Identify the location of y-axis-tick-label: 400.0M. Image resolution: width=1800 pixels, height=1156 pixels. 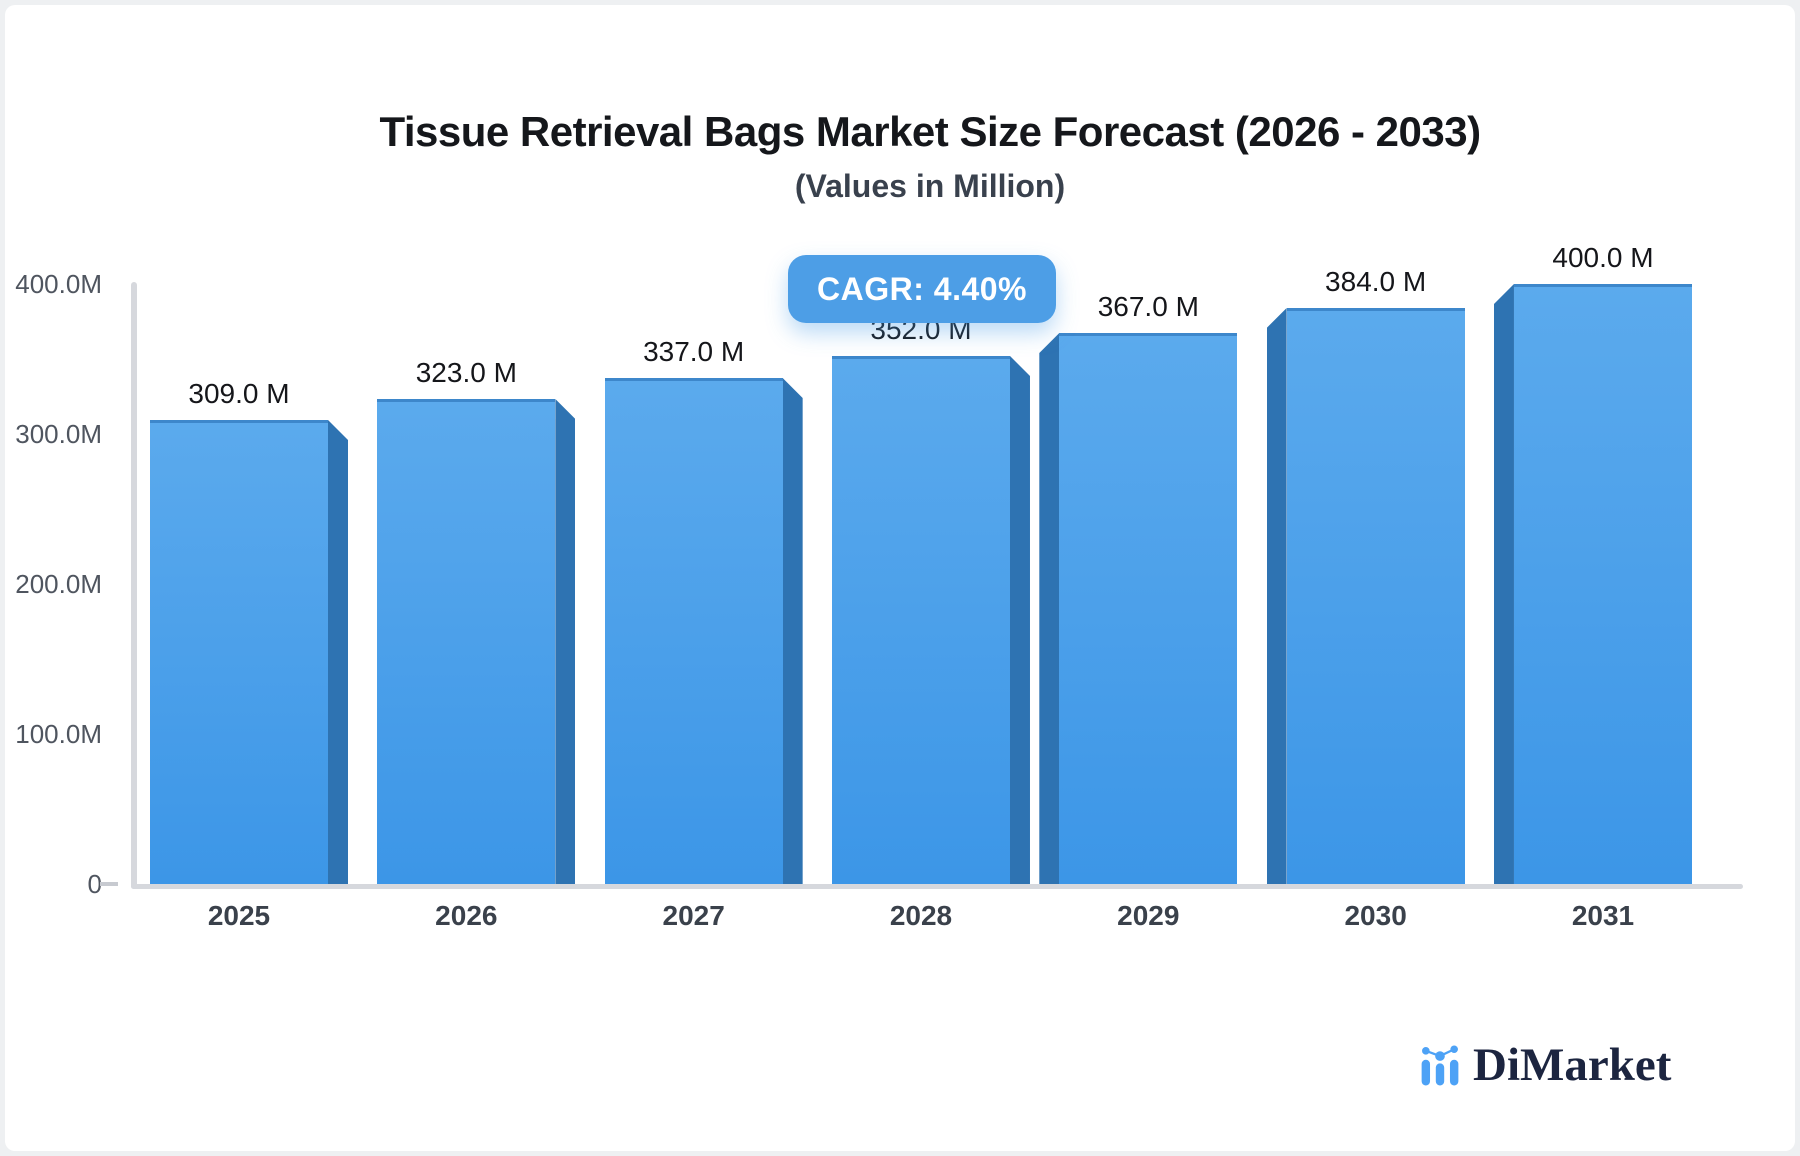
(58, 284).